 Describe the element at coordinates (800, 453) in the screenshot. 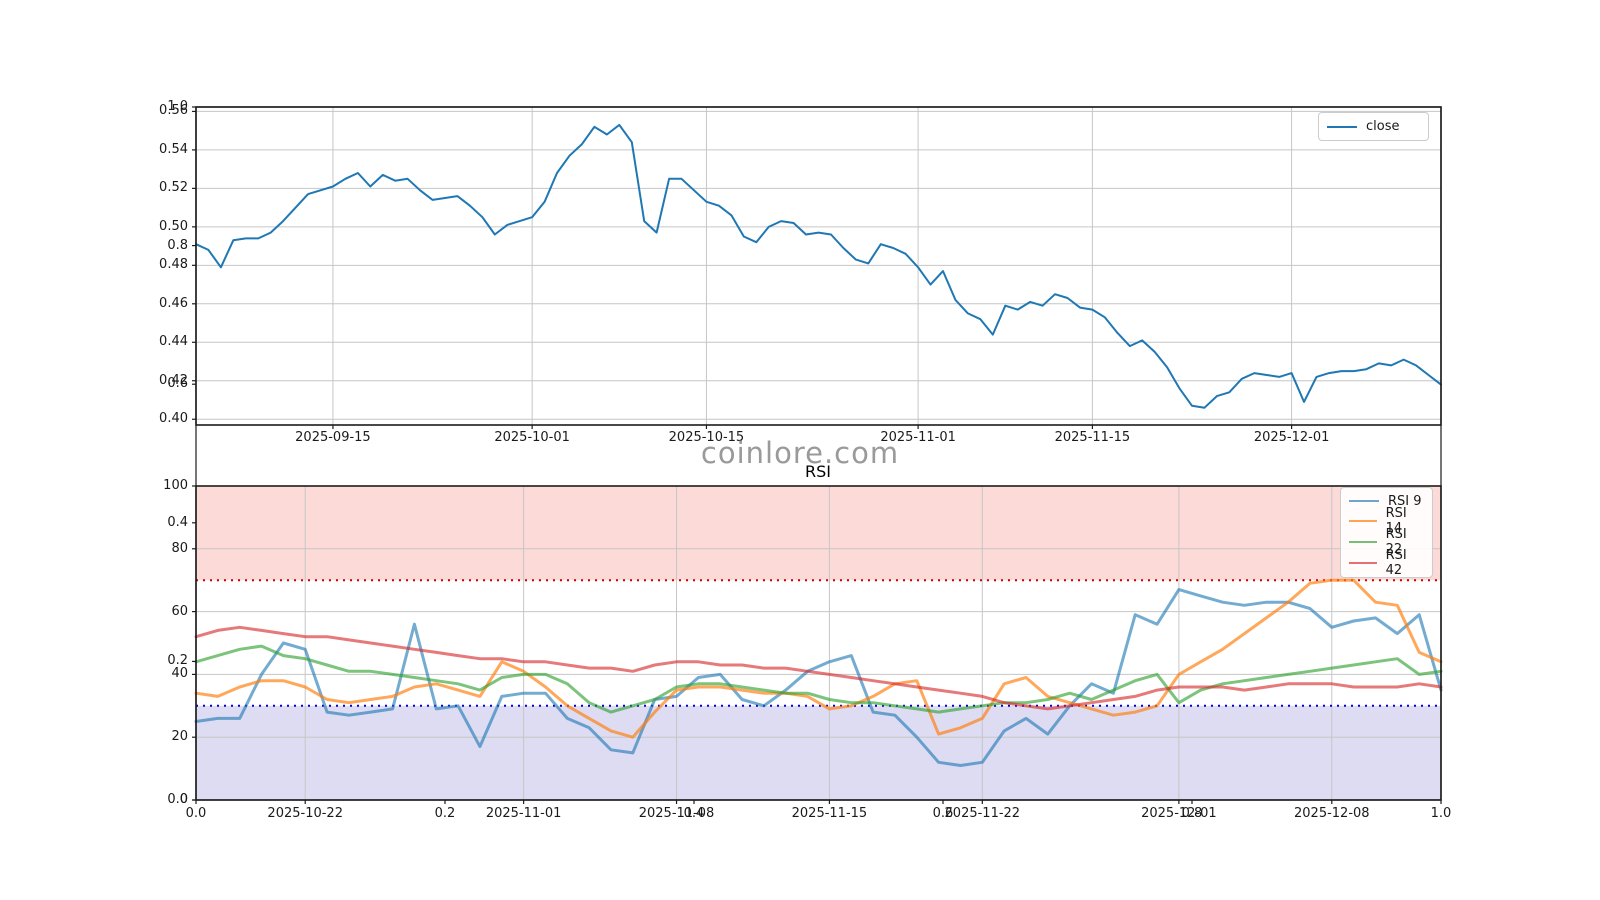

I see `watermark: coinlore.com` at that location.